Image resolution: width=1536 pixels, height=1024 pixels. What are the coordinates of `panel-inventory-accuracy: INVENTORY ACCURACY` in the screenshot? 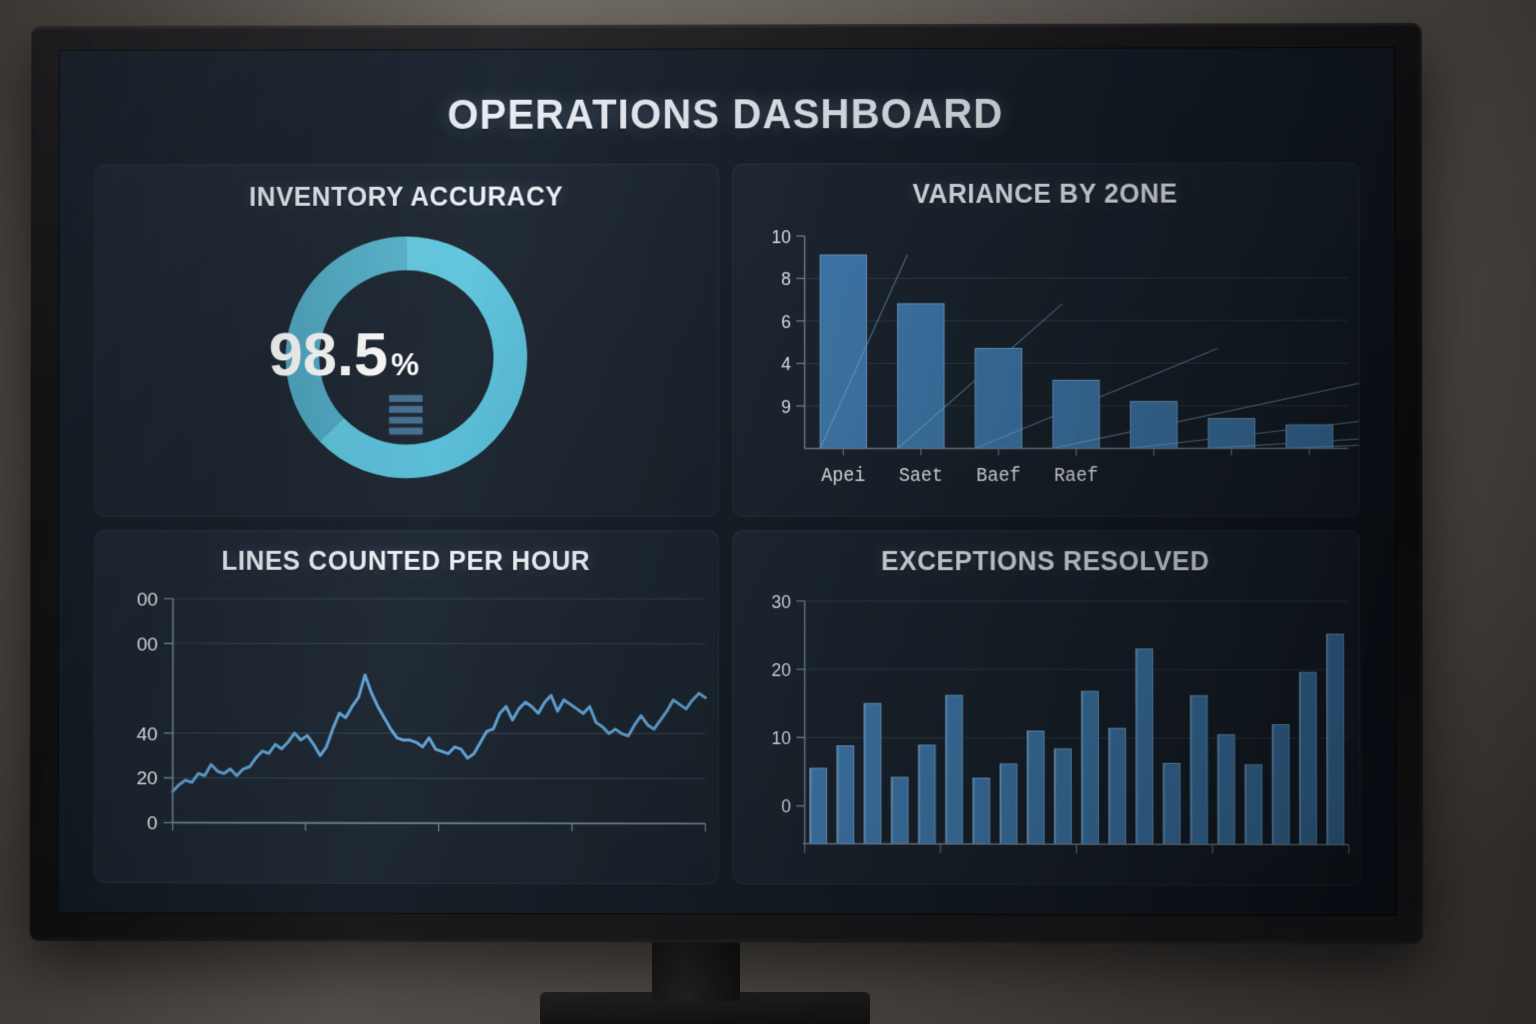 It's located at (406, 340).